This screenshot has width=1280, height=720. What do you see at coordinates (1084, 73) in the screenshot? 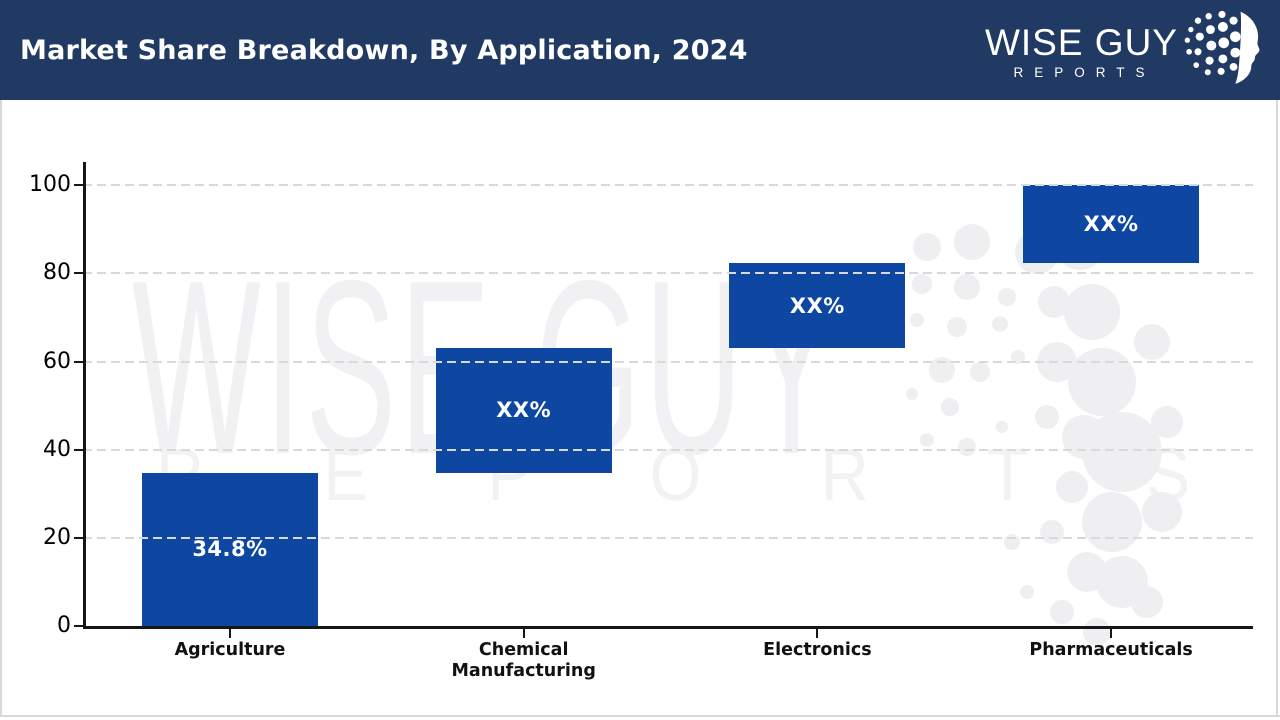
I see `logo-subtext: REPORTS` at bounding box center [1084, 73].